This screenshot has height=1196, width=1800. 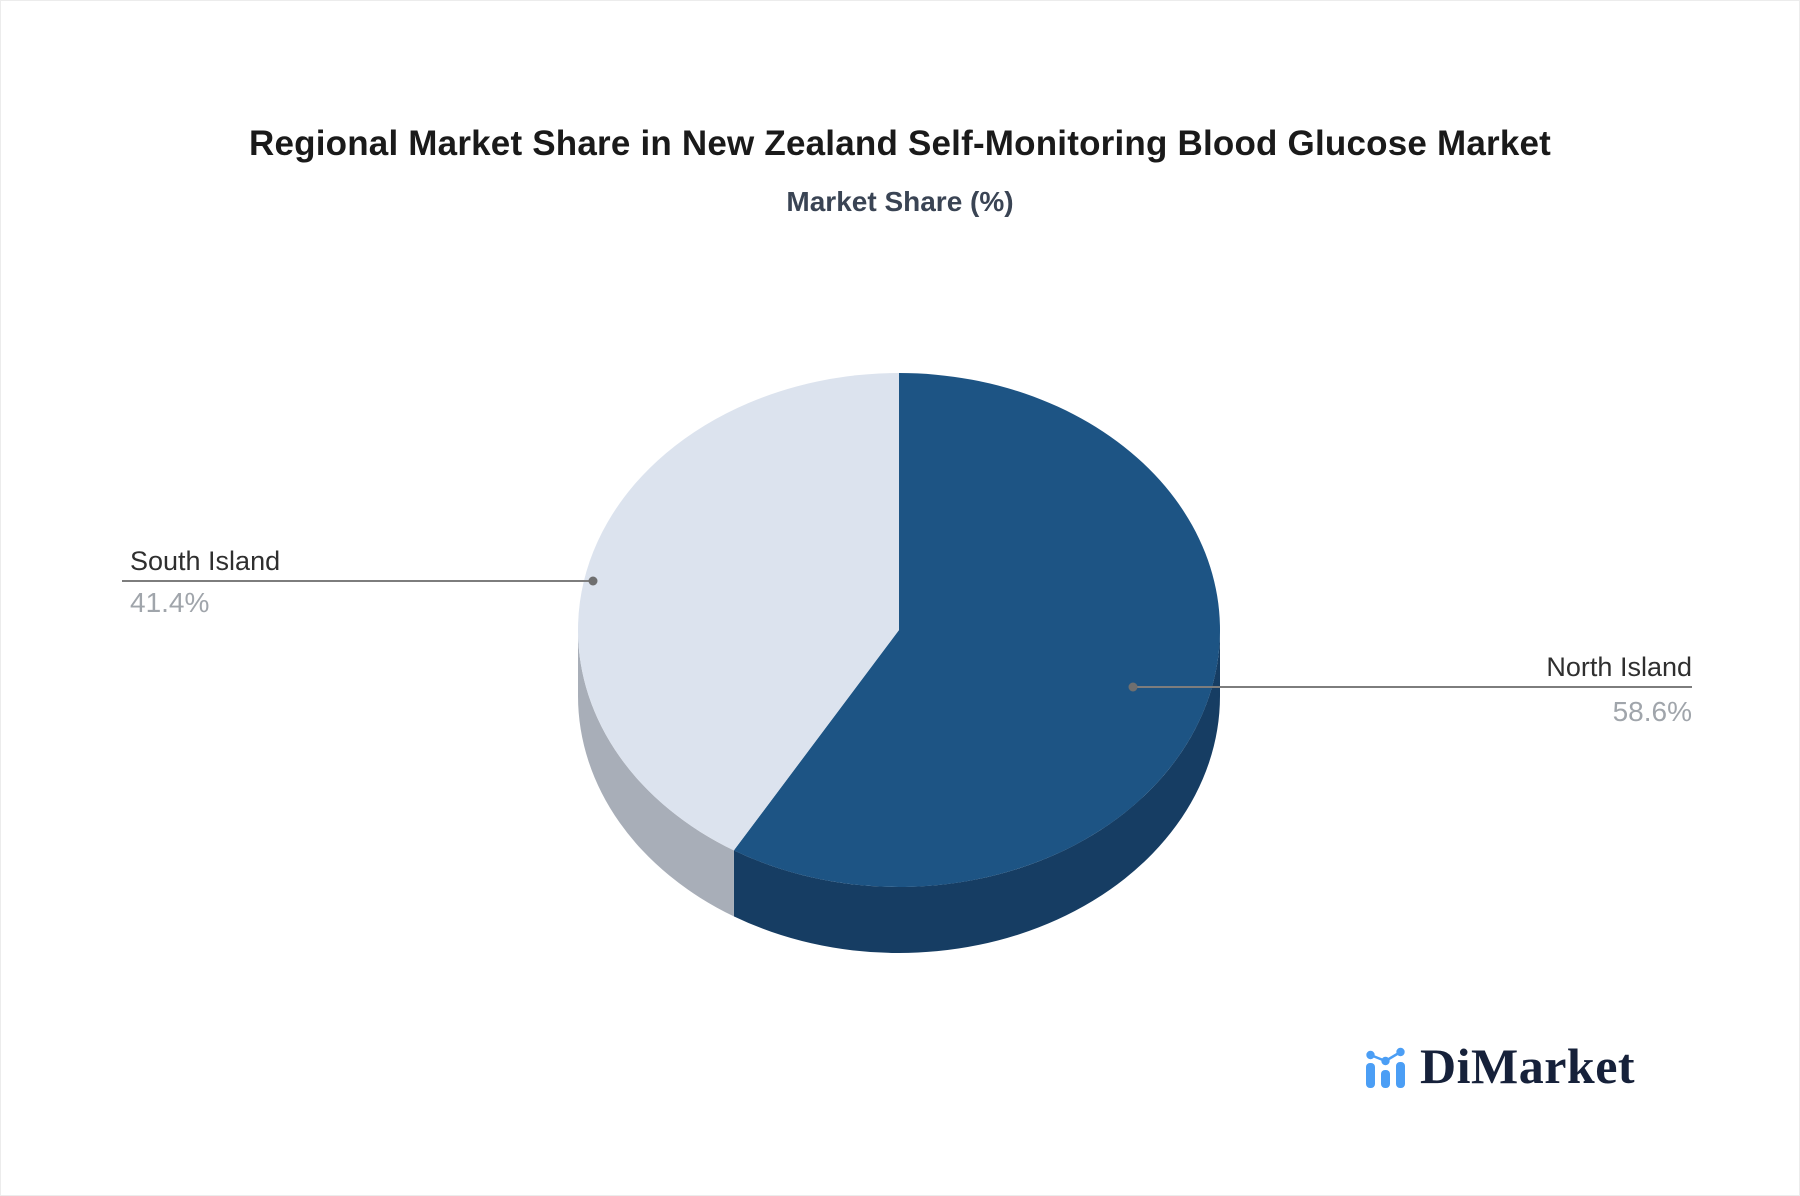 I want to click on north-leader-dot, so click(x=1133, y=687).